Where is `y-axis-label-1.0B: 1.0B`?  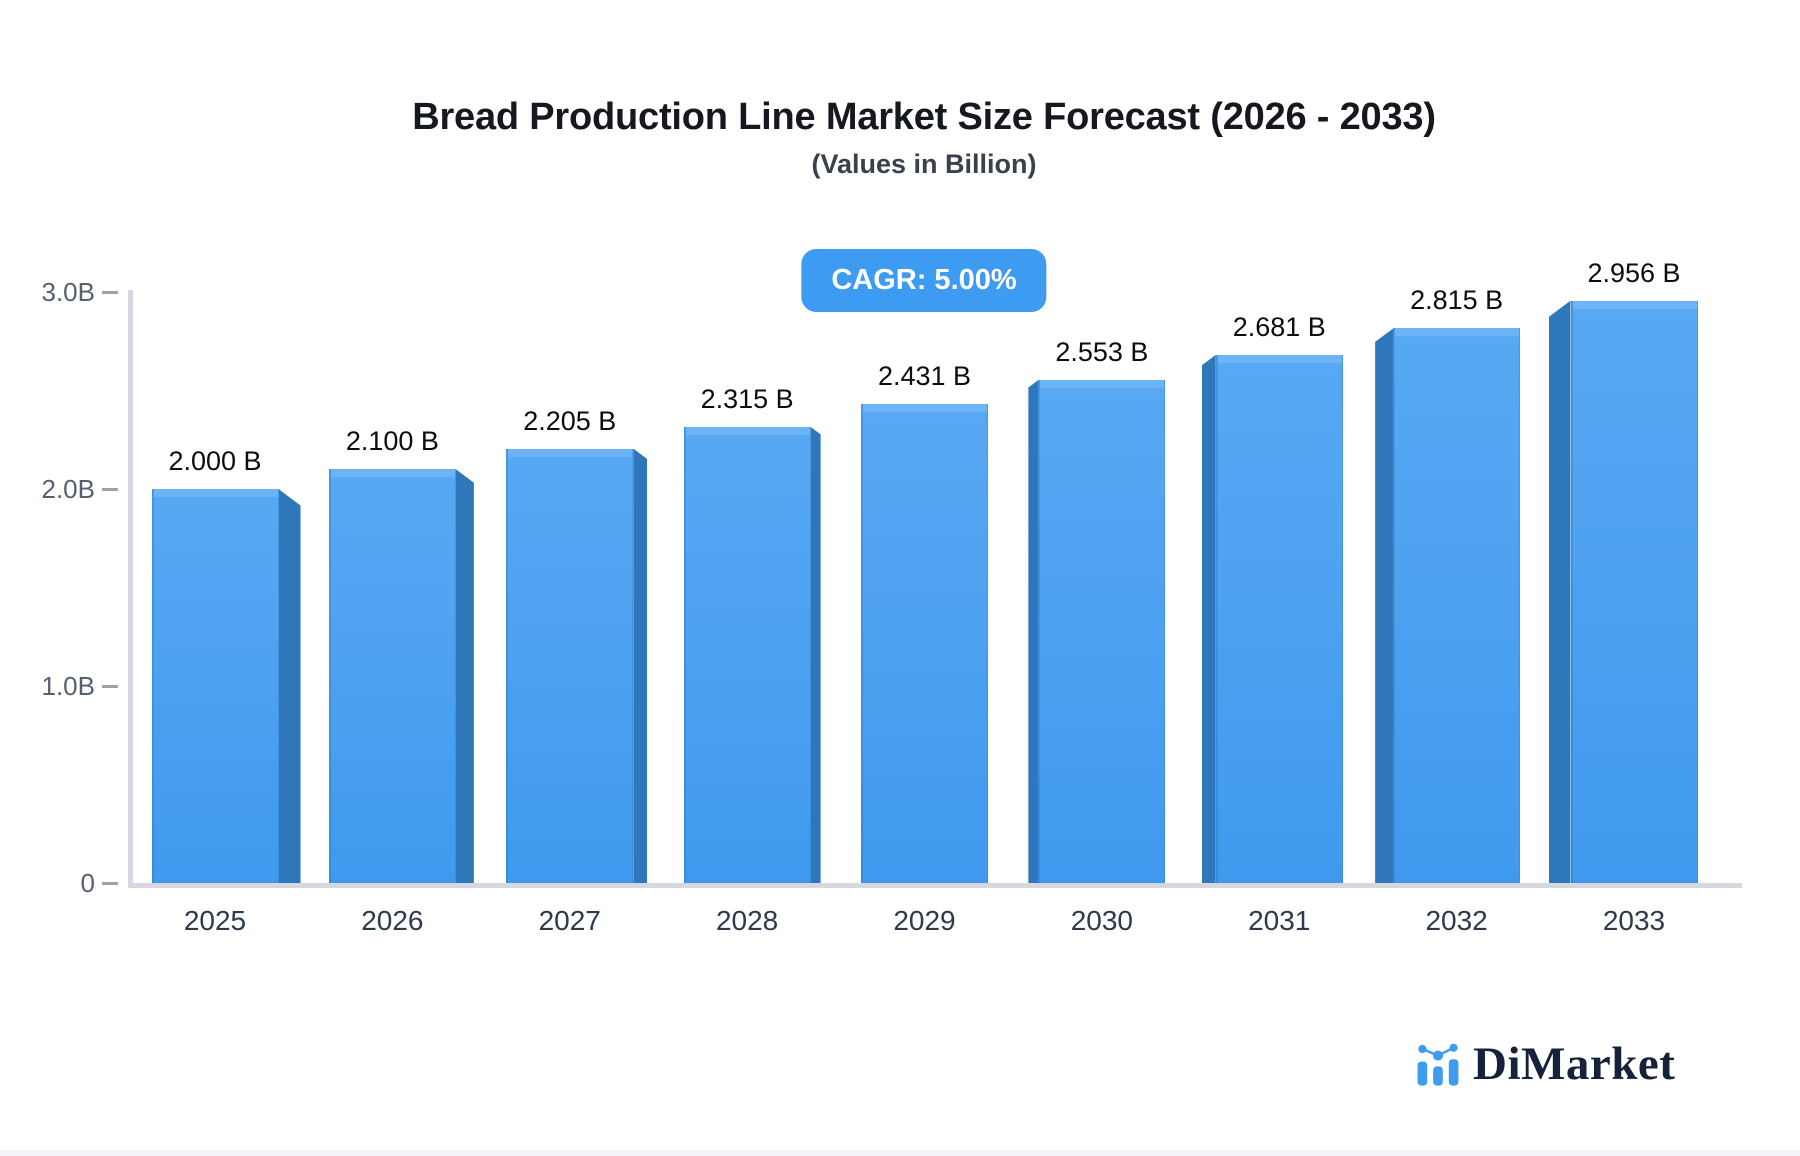
y-axis-label-1.0B: 1.0B is located at coordinates (68, 686).